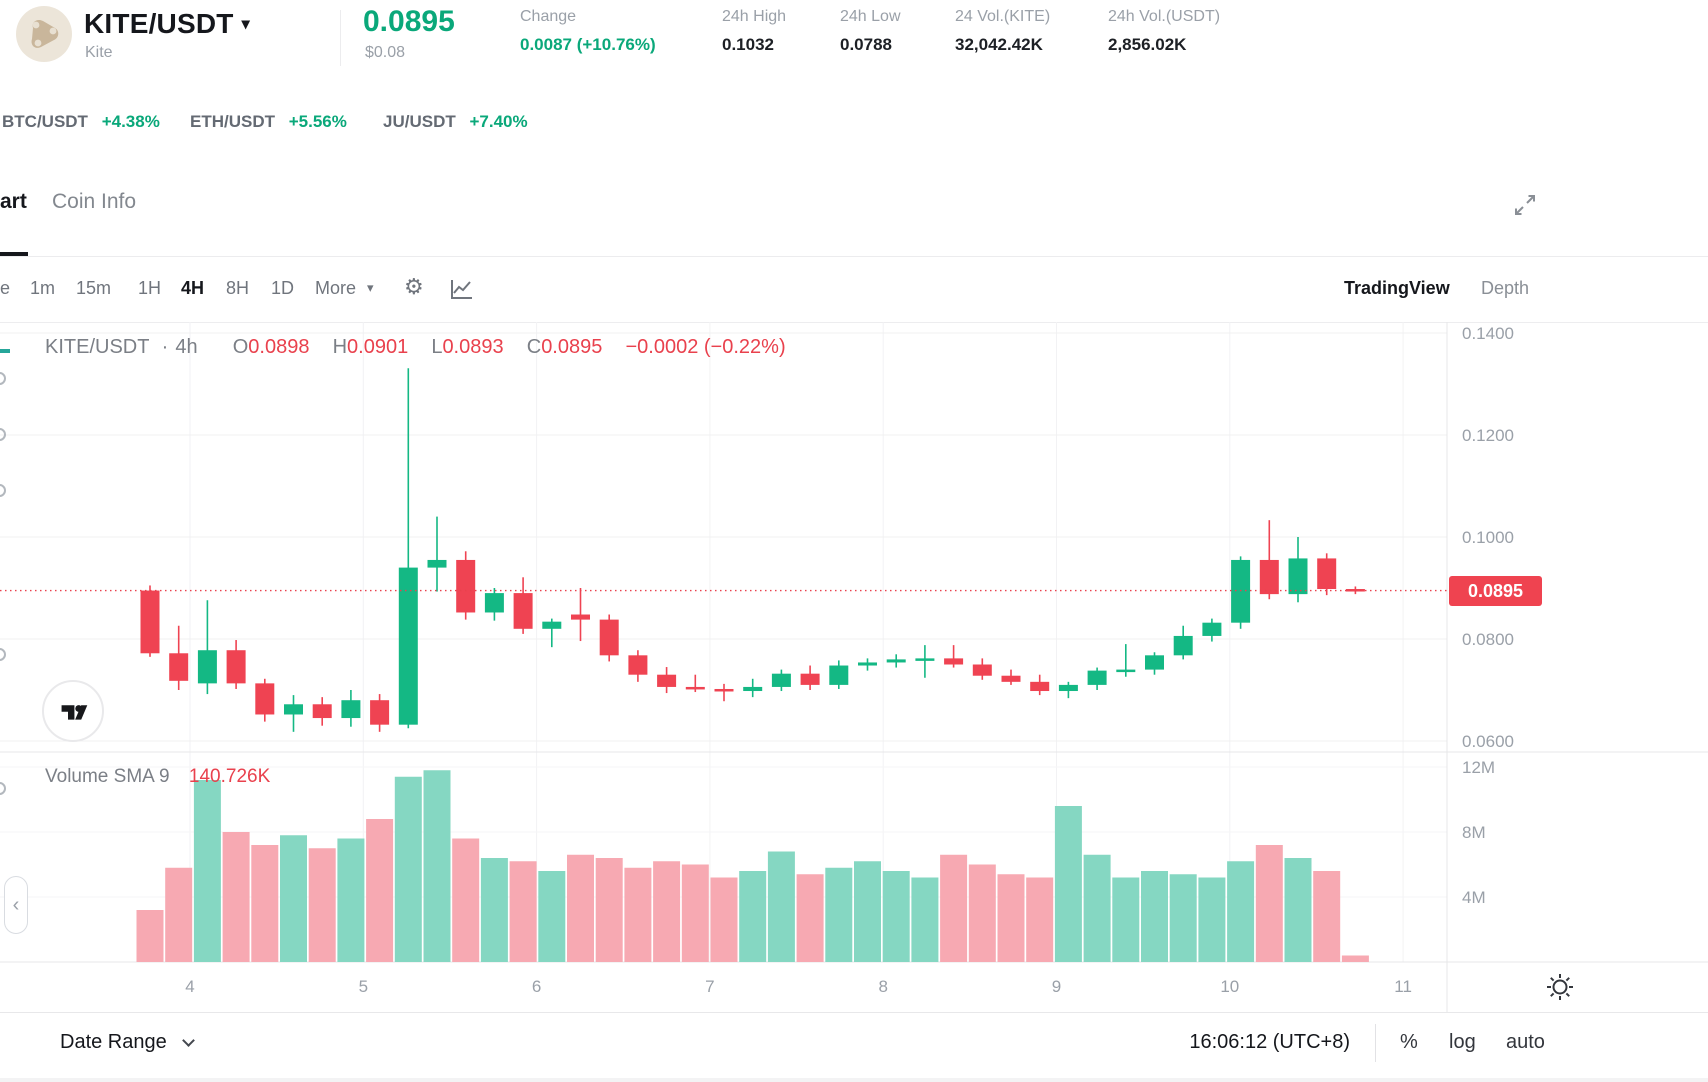  Describe the element at coordinates (1462, 1042) in the screenshot. I see `log-scale-button: log` at that location.